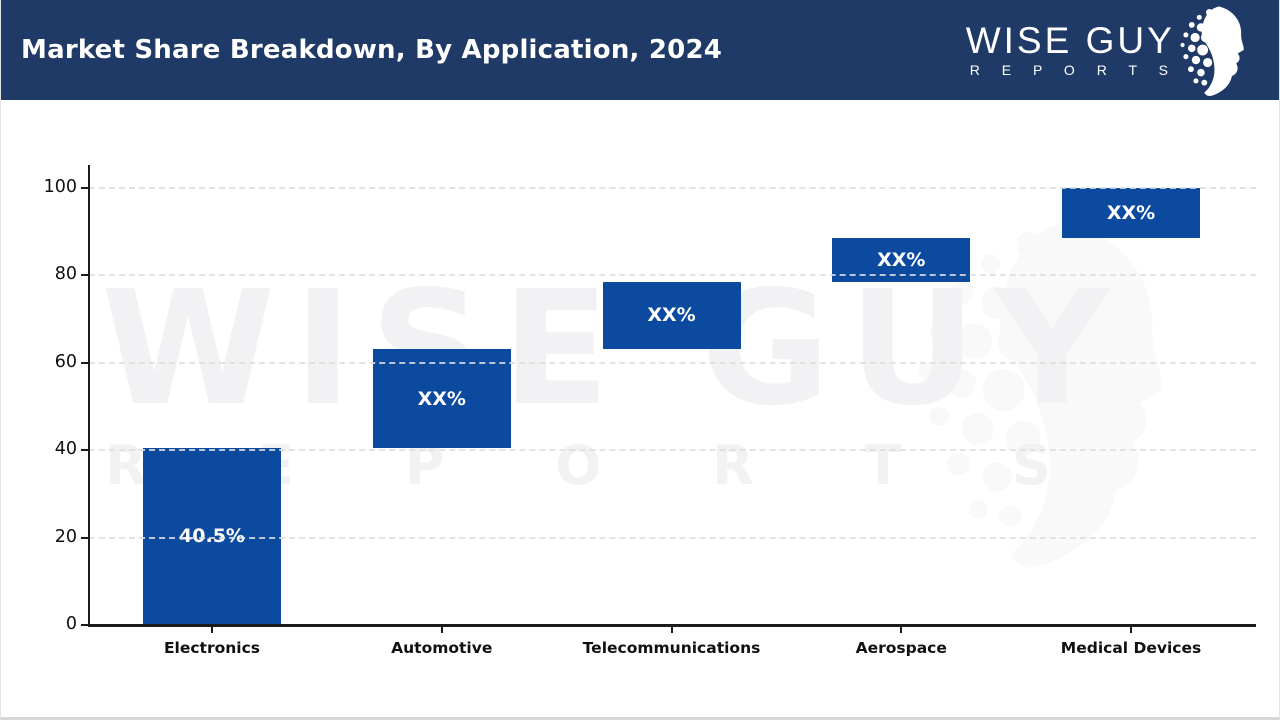 This screenshot has height=720, width=1280. I want to click on y-tick-label: 60, so click(65, 361).